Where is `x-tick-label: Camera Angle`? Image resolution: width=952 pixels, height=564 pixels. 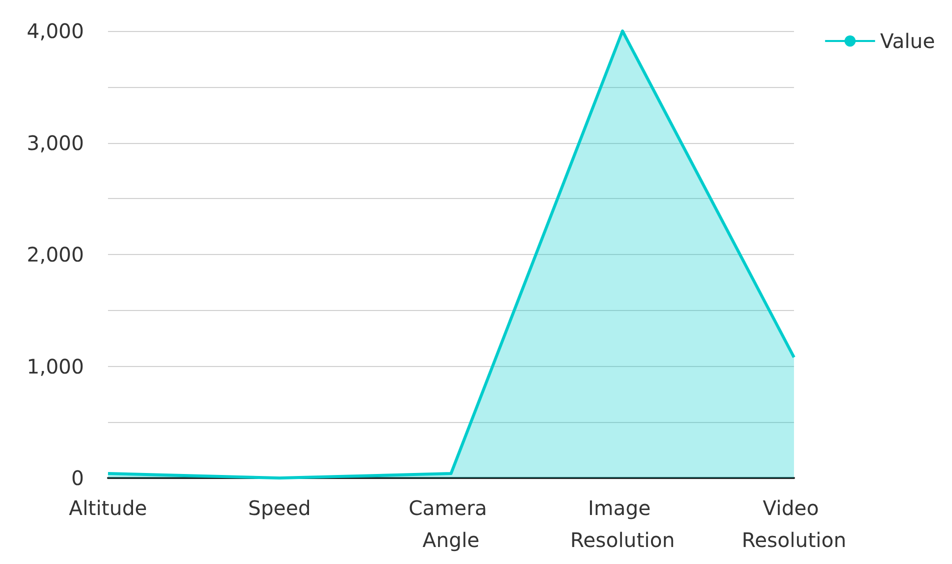 x-tick-label: Camera Angle is located at coordinates (451, 524).